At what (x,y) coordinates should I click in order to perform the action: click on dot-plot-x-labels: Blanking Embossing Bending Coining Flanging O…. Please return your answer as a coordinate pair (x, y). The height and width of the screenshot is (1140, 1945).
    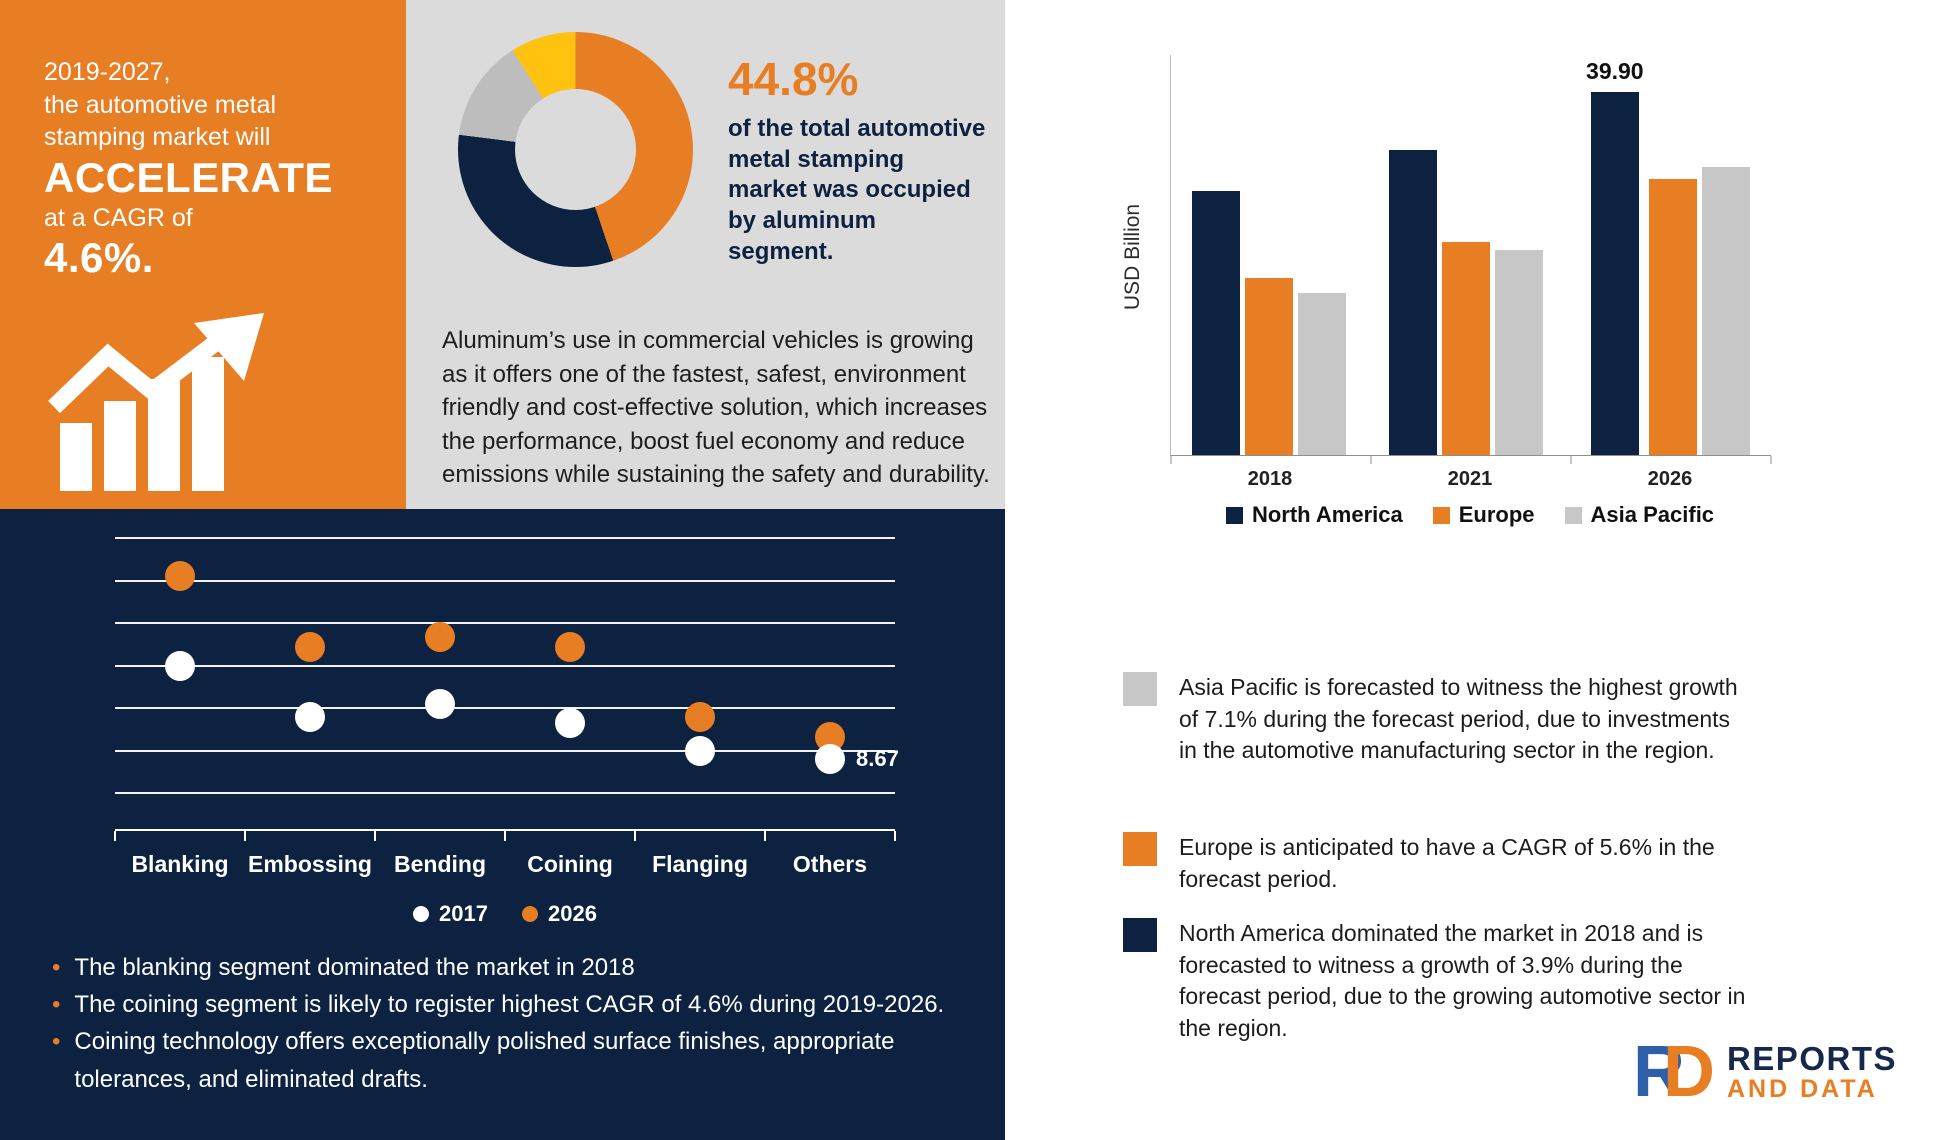
    Looking at the image, I should click on (505, 864).